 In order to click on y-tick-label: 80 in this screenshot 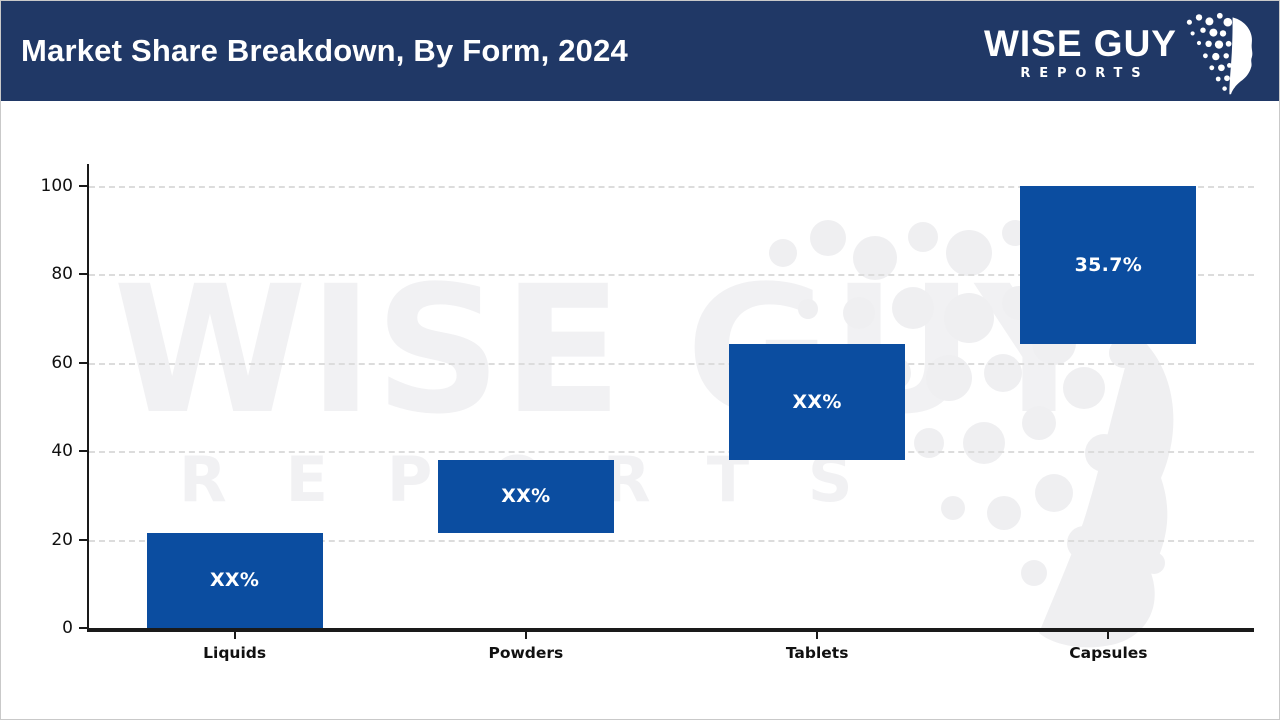, I will do `click(62, 274)`.